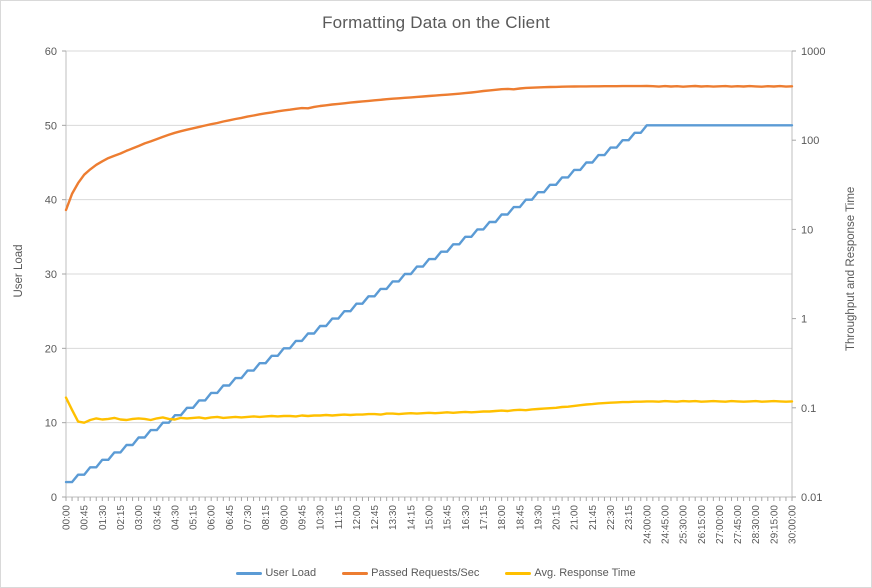 Image resolution: width=872 pixels, height=588 pixels. I want to click on x-axis-tick-label: 09:00, so click(284, 517).